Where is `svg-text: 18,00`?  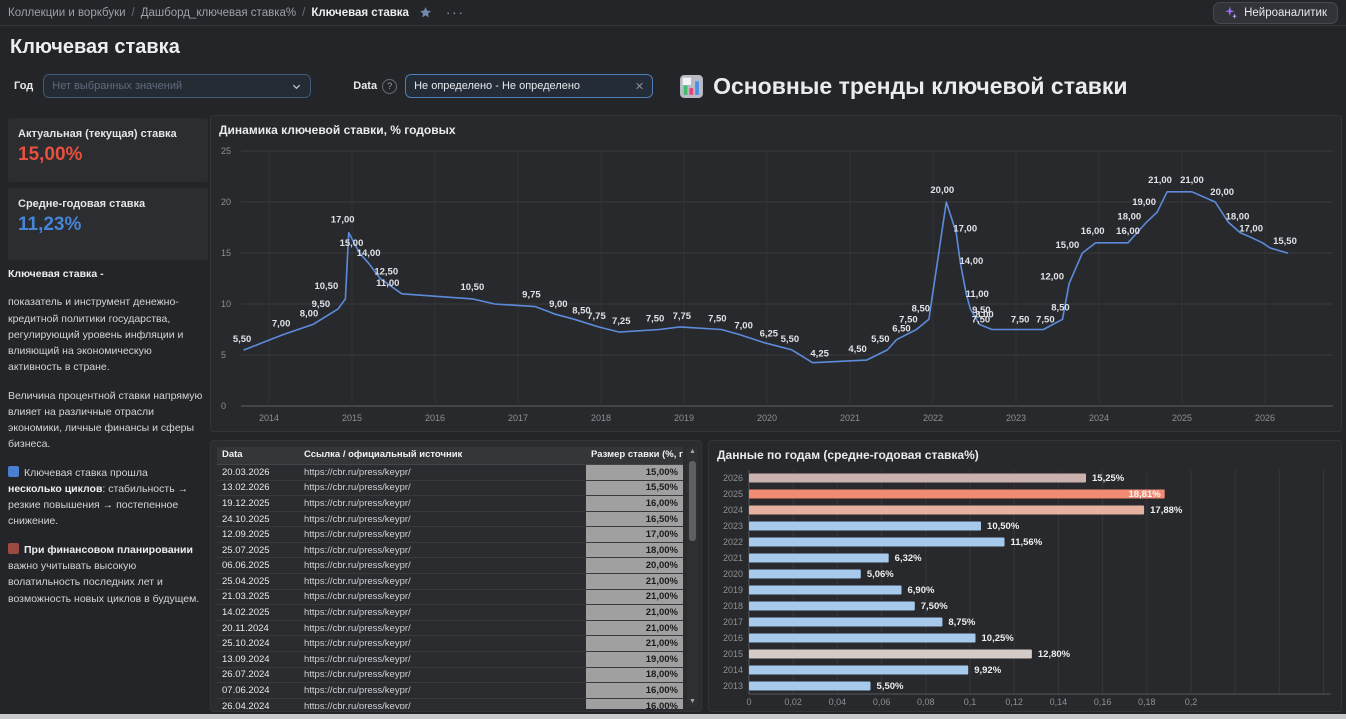
svg-text: 18,00 is located at coordinates (1129, 216).